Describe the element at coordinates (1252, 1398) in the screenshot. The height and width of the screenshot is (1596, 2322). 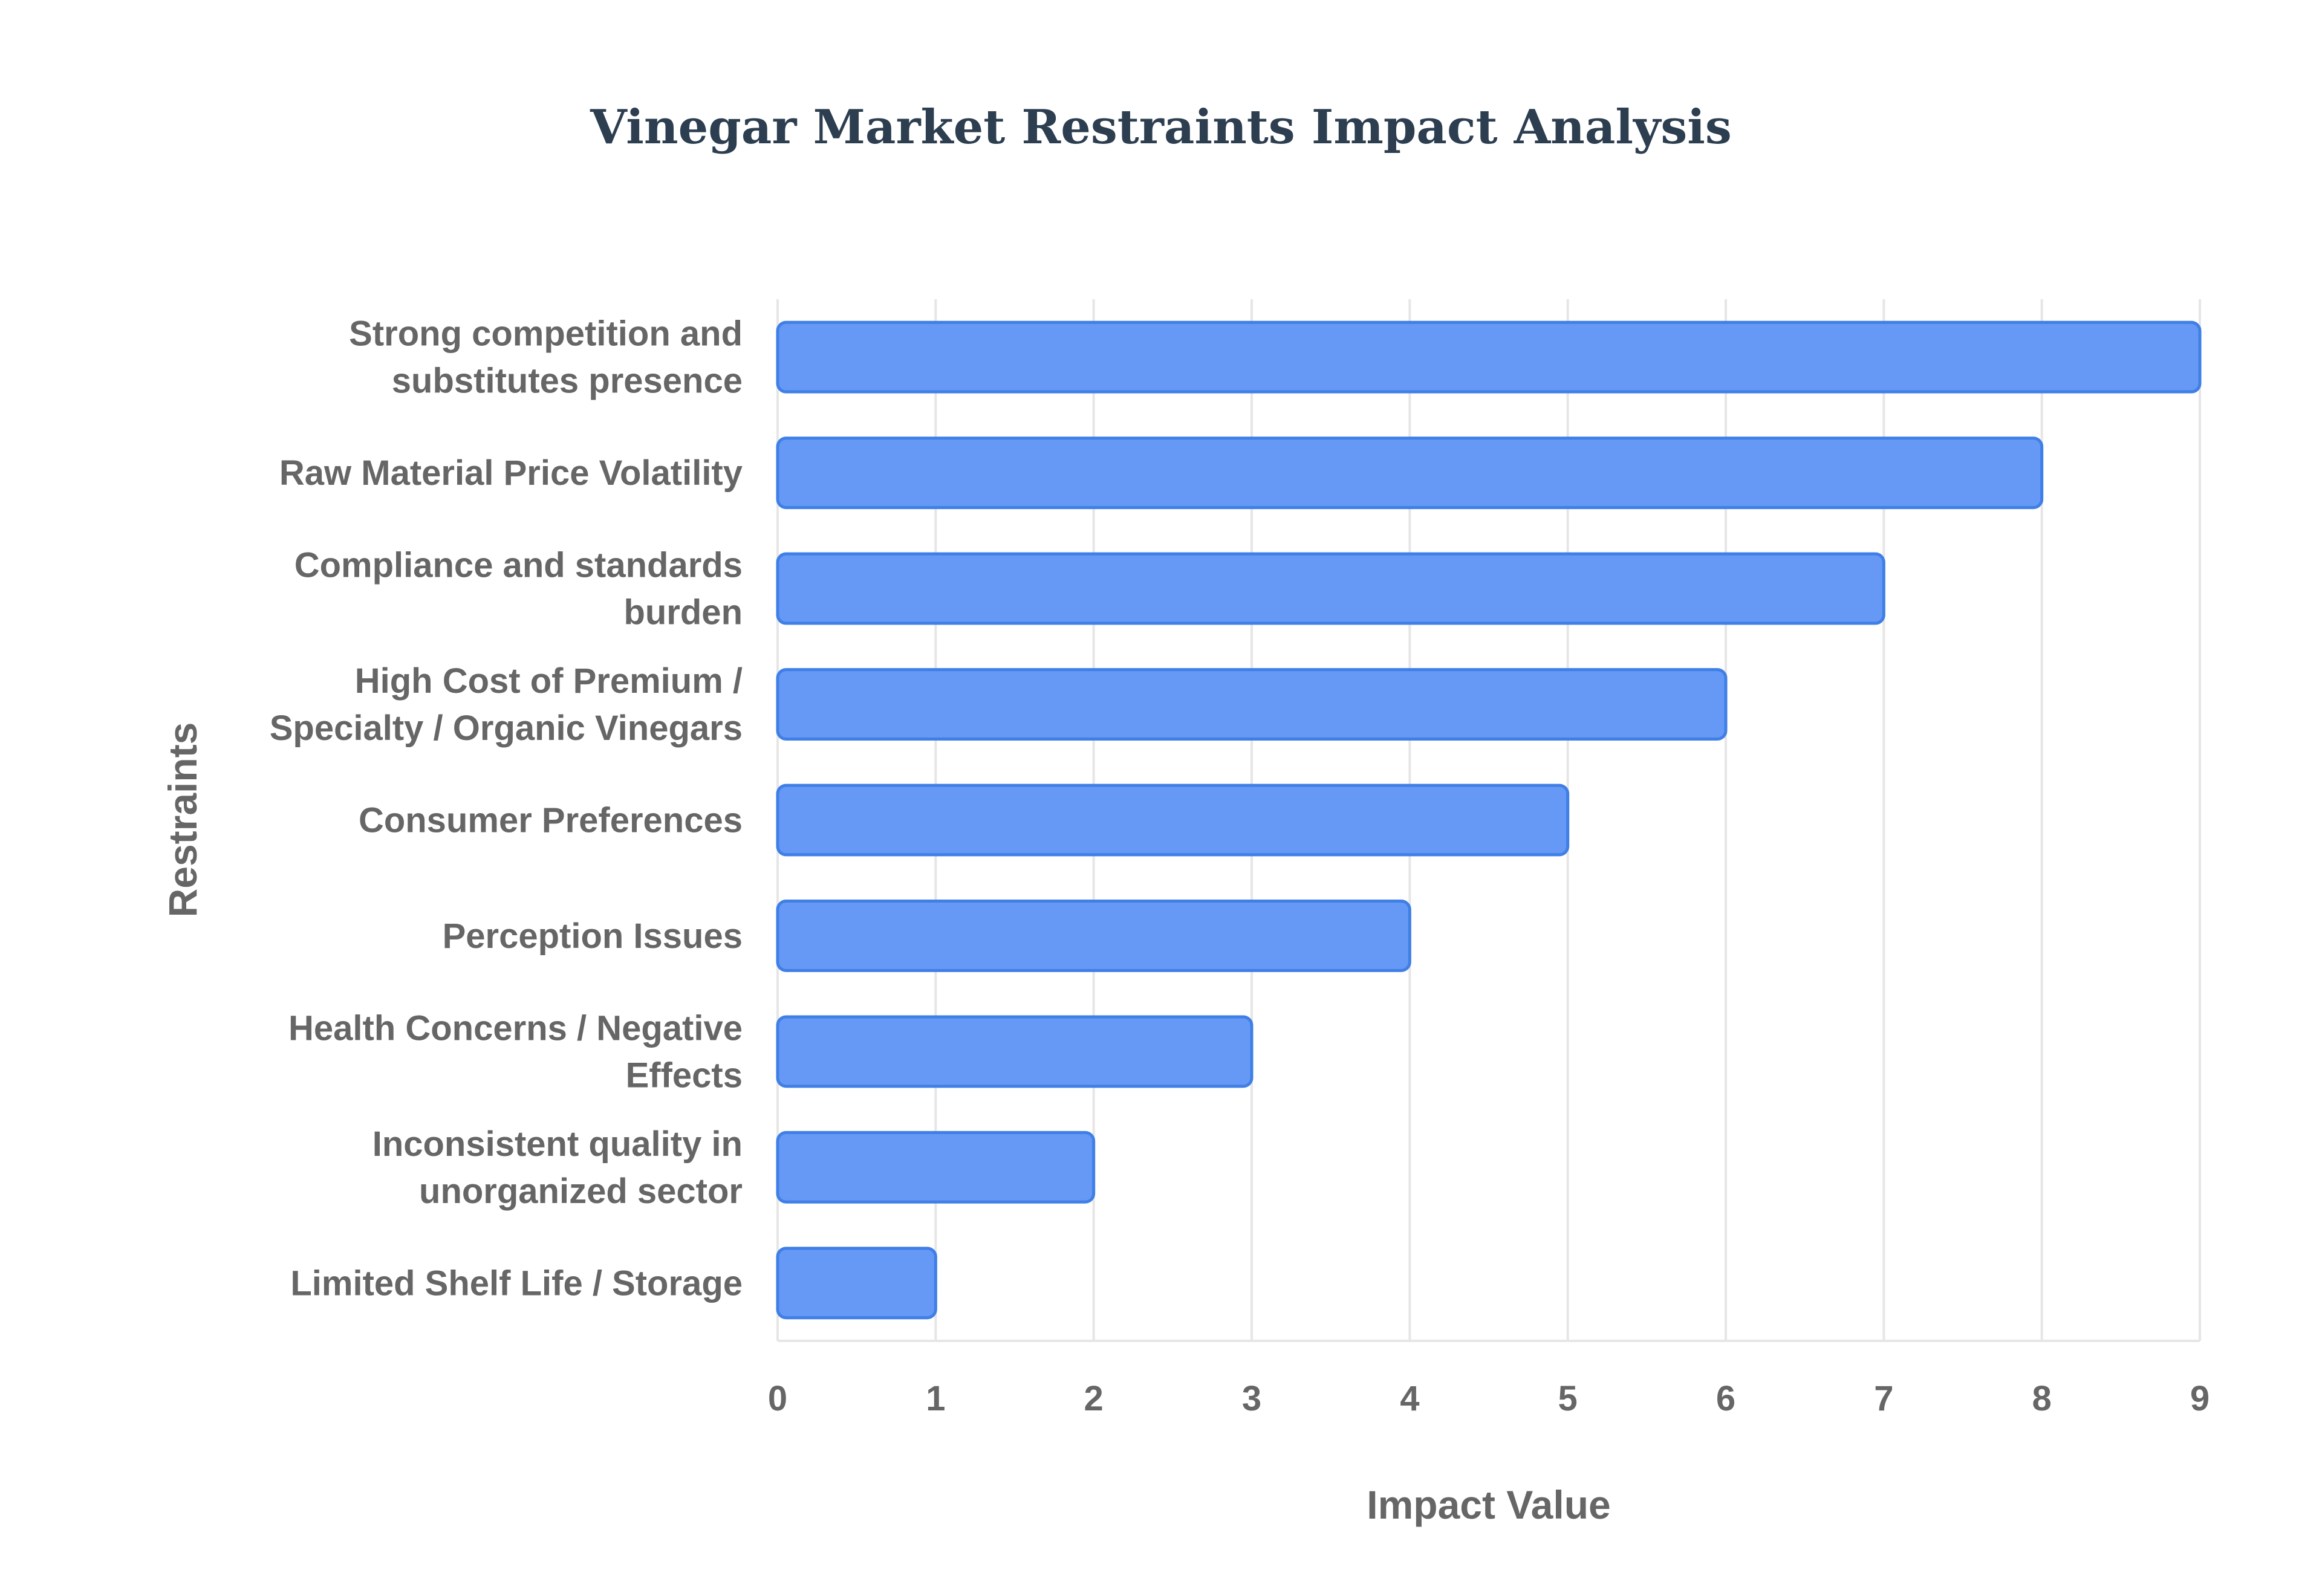
I see `x-tick-label-3: 3` at that location.